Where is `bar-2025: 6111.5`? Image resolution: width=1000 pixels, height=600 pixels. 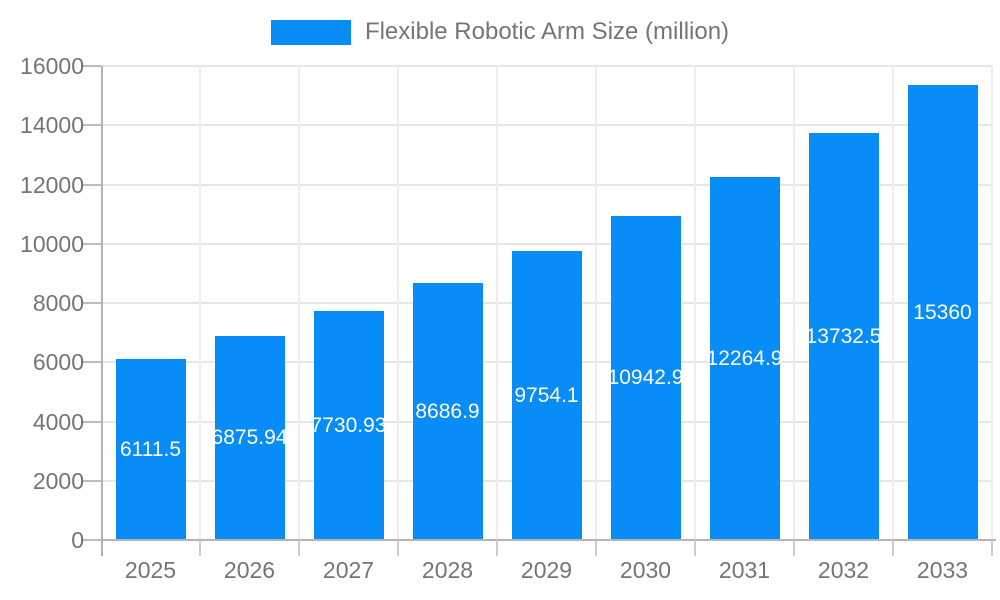
bar-2025: 6111.5 is located at coordinates (150, 449).